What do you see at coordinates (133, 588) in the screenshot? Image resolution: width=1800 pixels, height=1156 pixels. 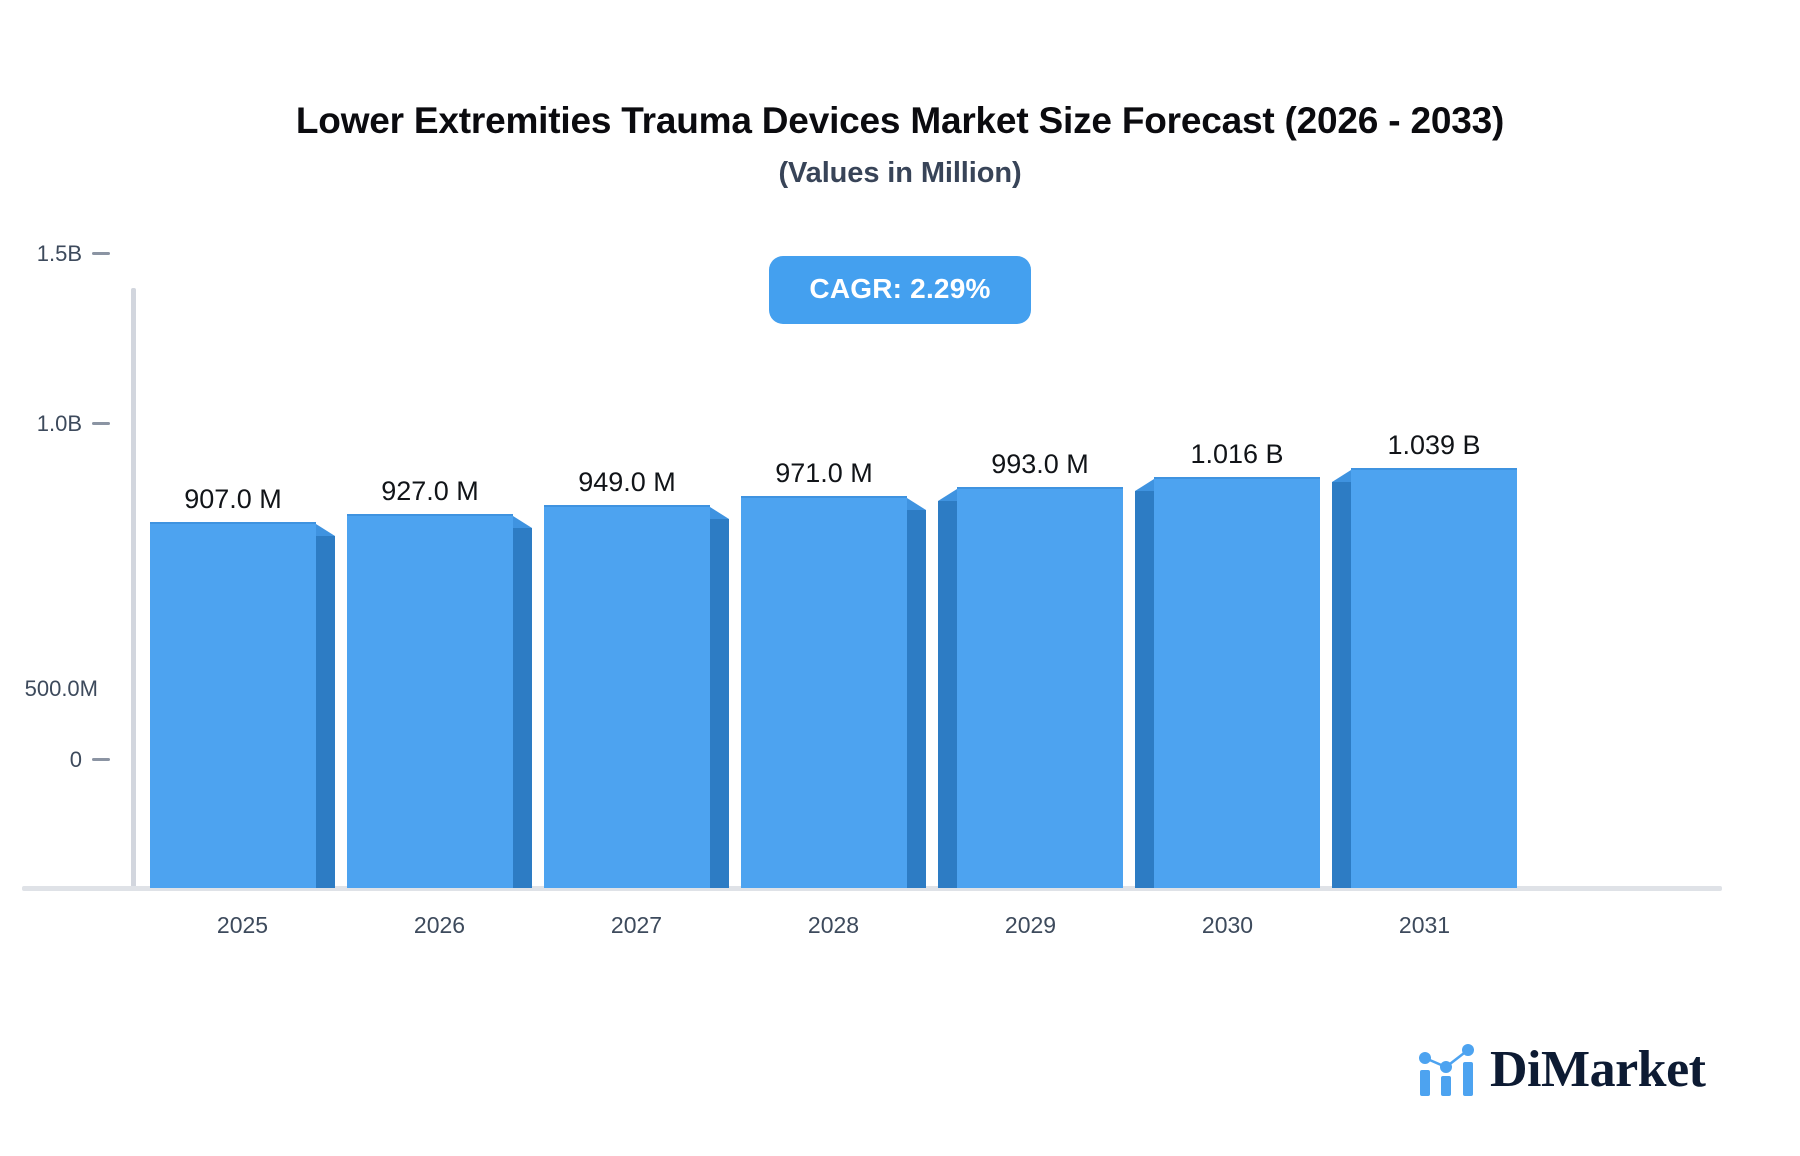 I see `y-axis-line` at bounding box center [133, 588].